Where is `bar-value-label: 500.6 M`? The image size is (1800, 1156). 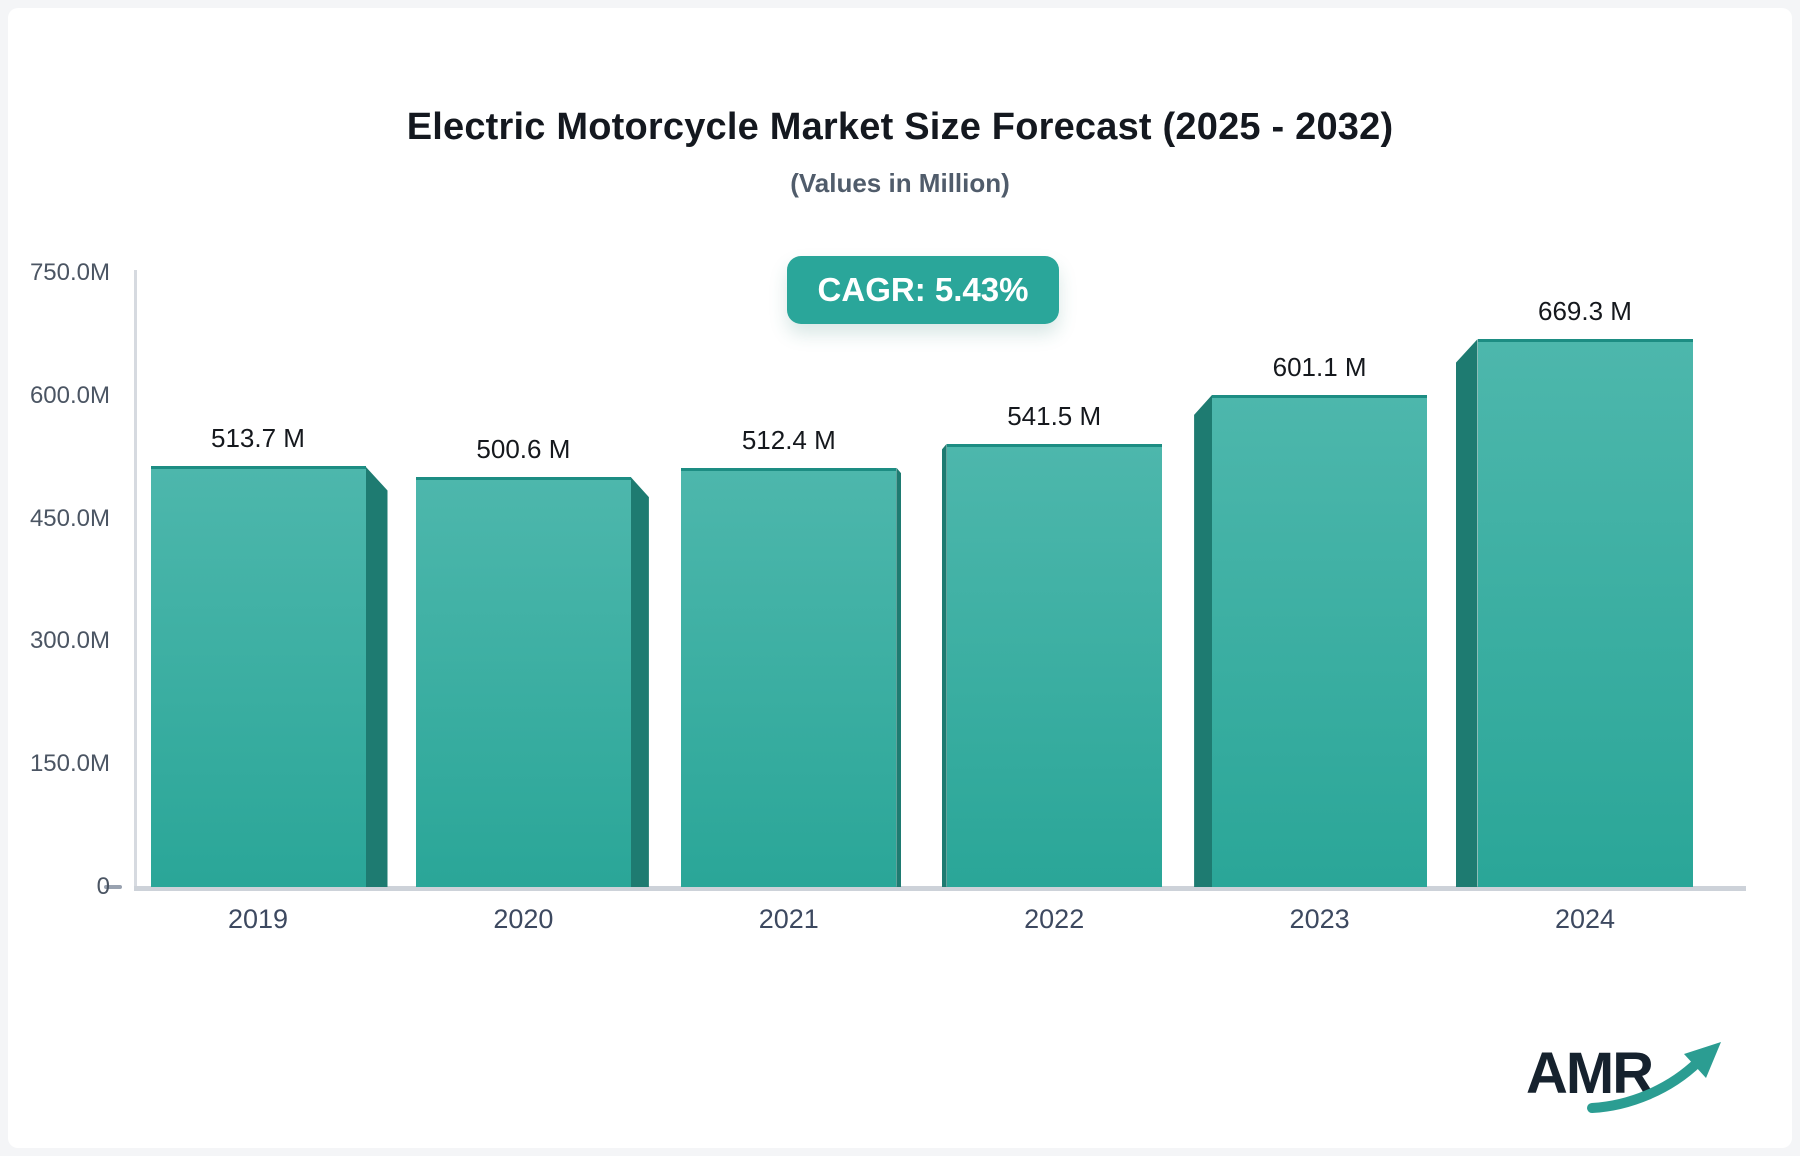
bar-value-label: 500.6 M is located at coordinates (523, 449).